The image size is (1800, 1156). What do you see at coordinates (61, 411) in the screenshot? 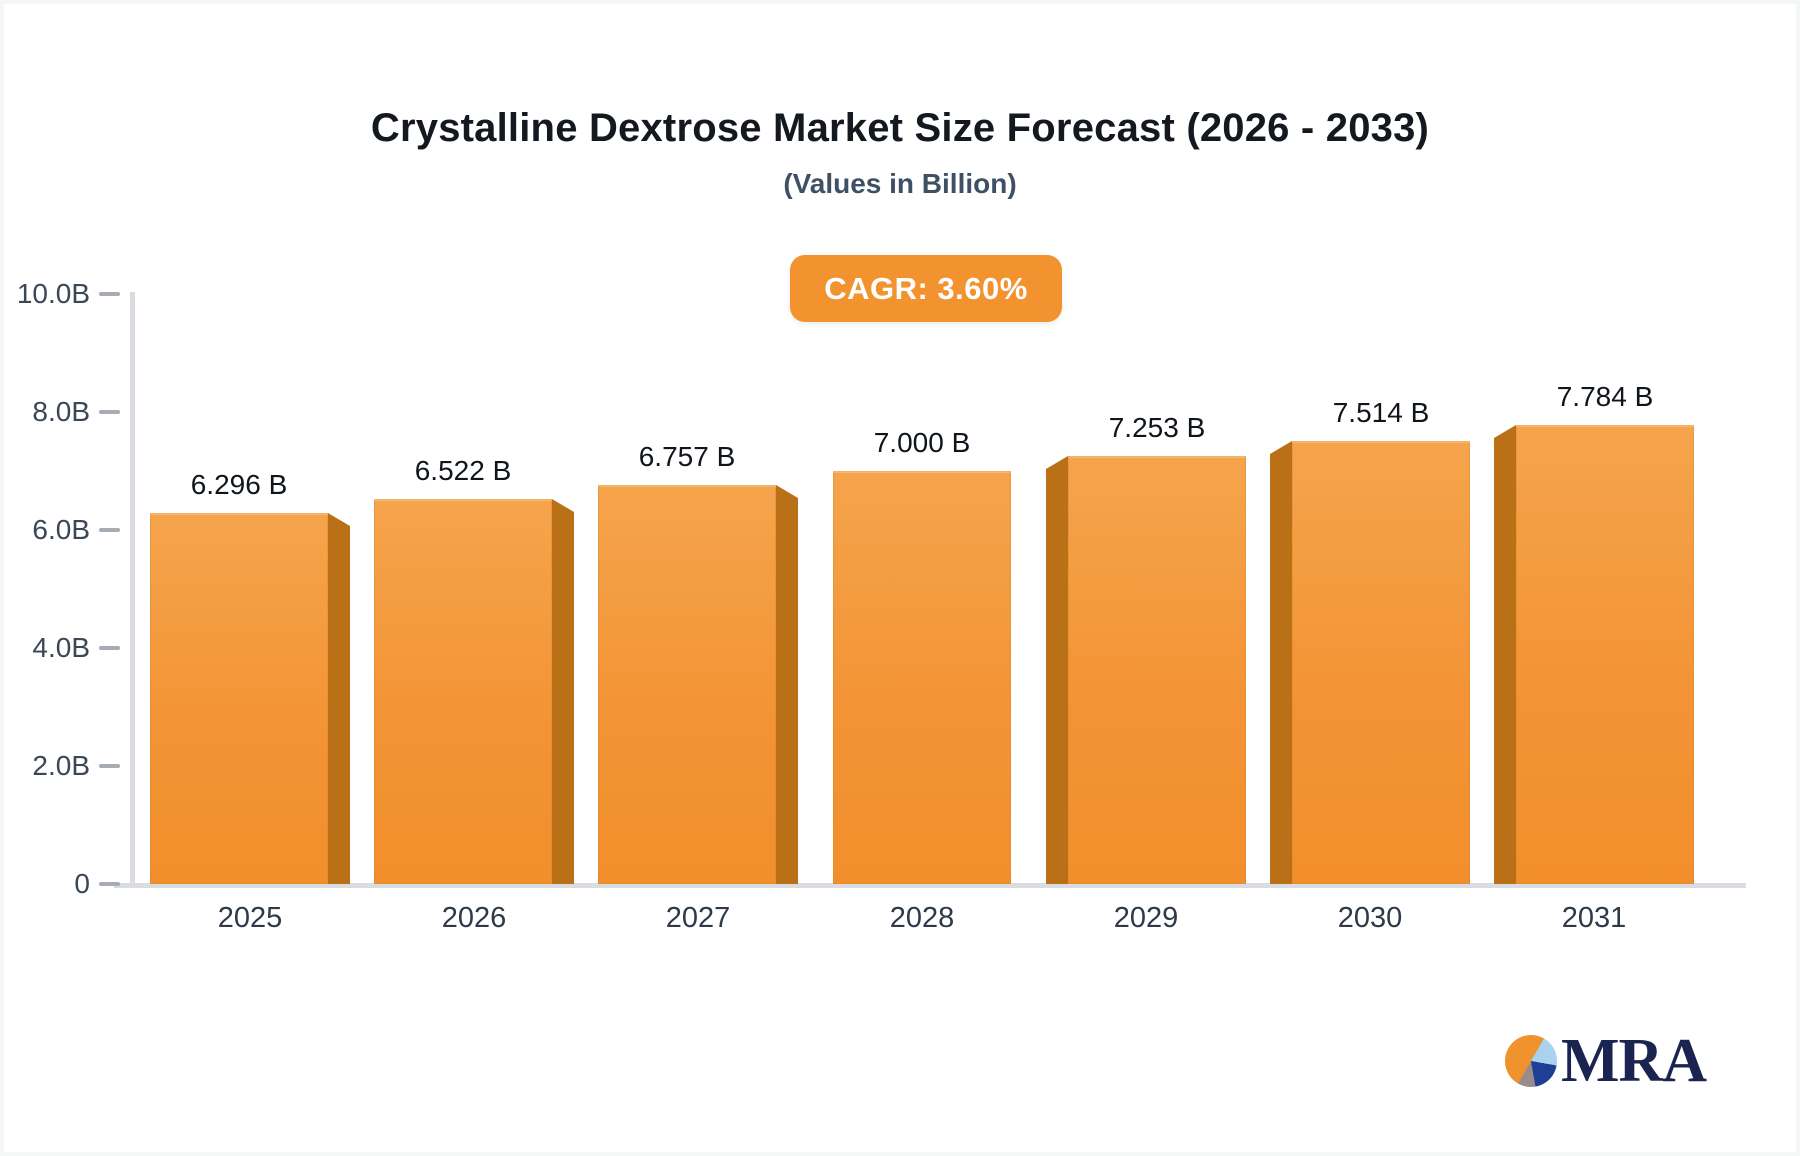
I see `y-axis-tick-label: 8.0B` at bounding box center [61, 411].